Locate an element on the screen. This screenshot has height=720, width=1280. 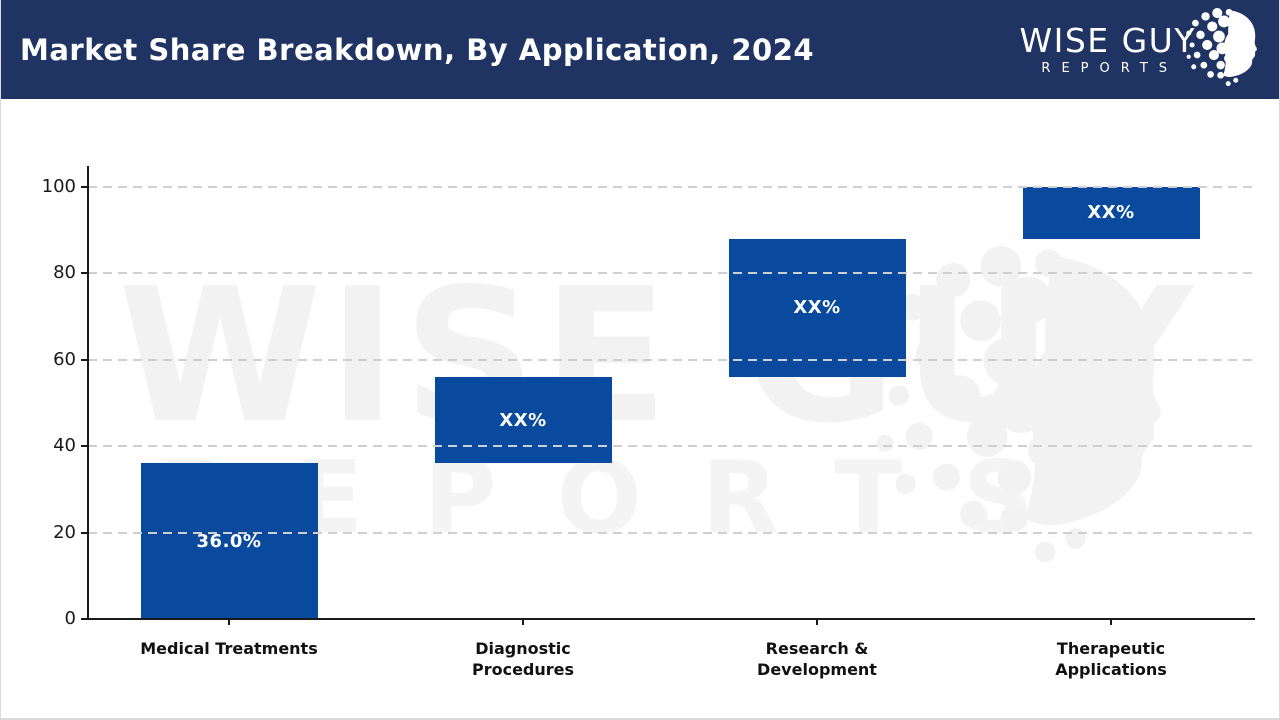
brand-name: WISE GUY is located at coordinates (1107, 40).